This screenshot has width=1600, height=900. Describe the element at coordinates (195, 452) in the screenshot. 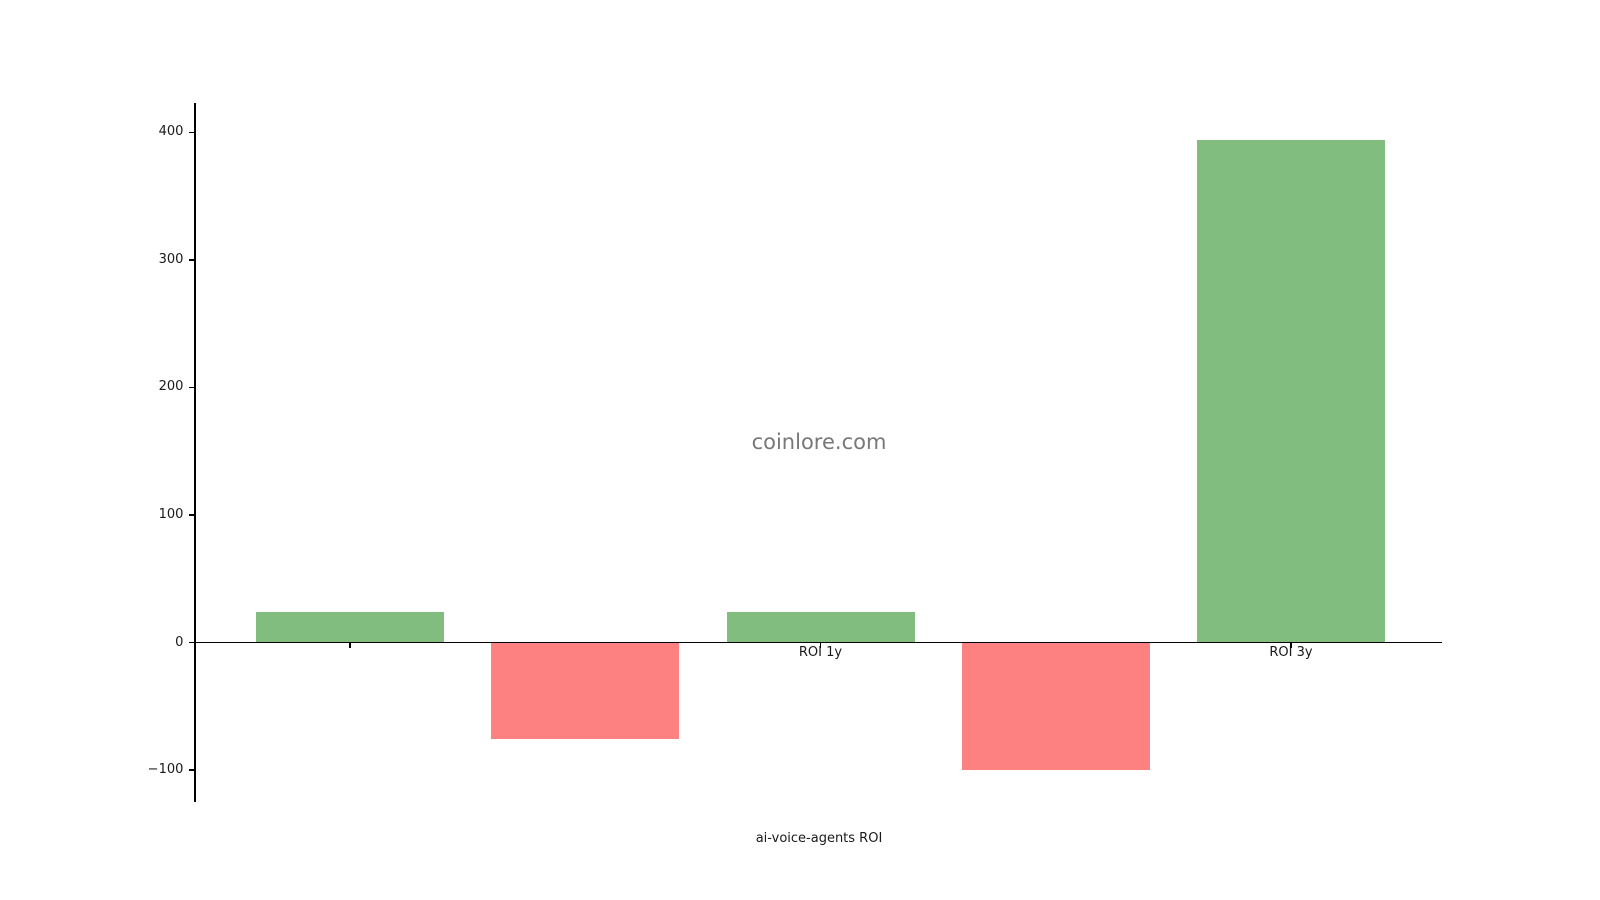

I see `y-axis-spine` at that location.